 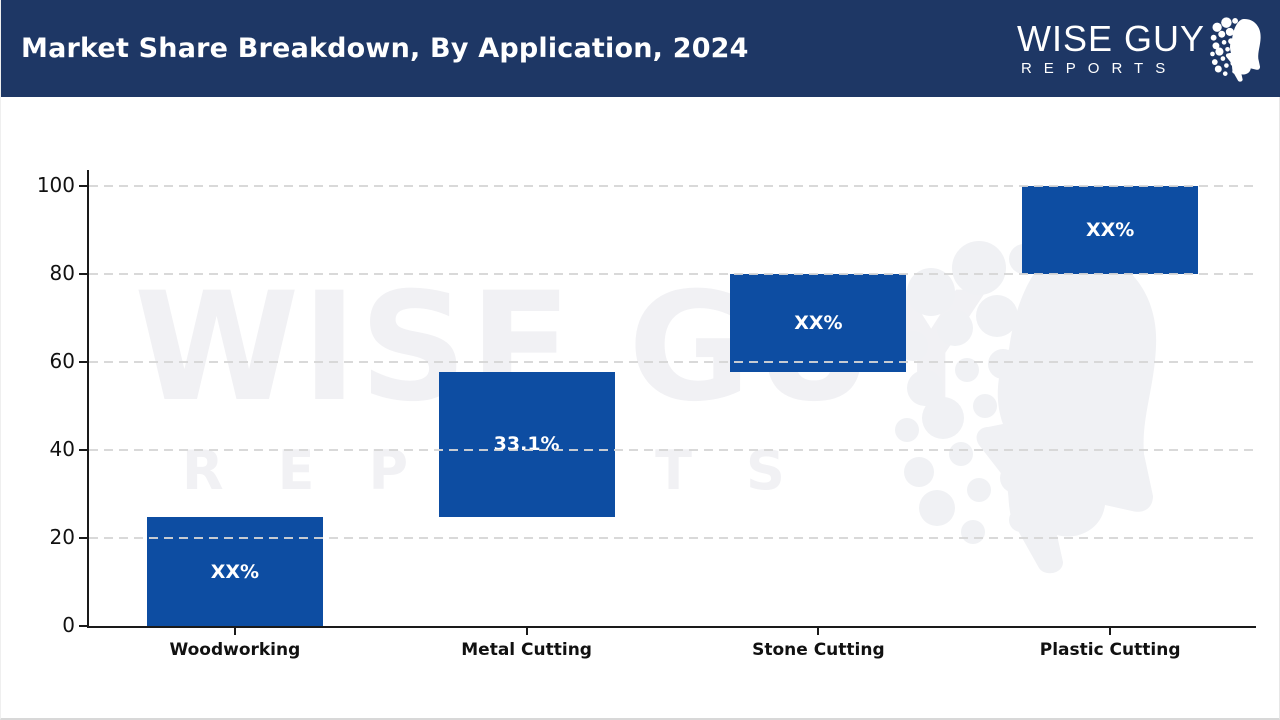 I want to click on x-tick-label: Woodworking, so click(x=235, y=650).